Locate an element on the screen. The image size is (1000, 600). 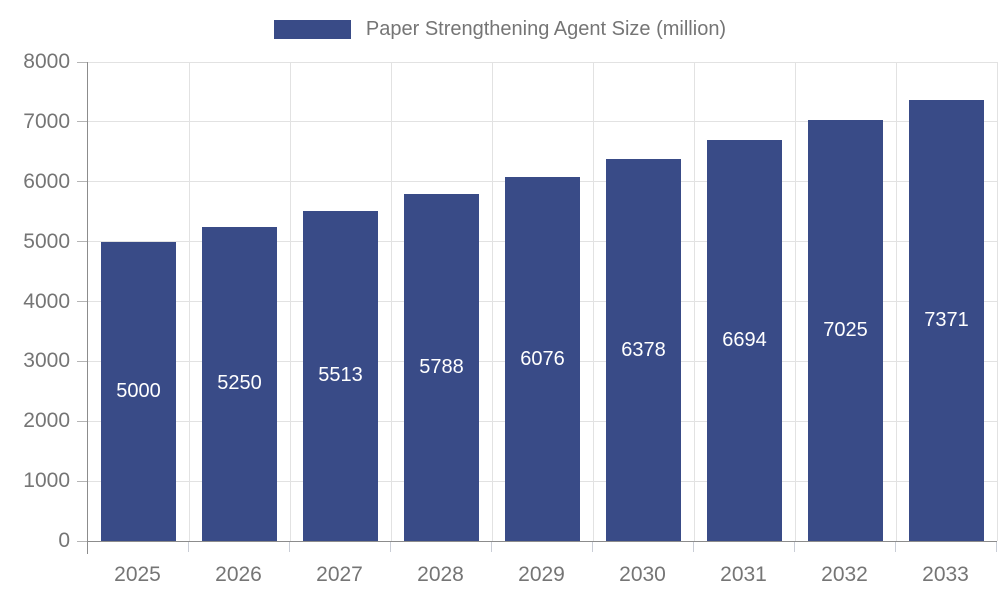
x-axis-label: 2030 is located at coordinates (642, 574).